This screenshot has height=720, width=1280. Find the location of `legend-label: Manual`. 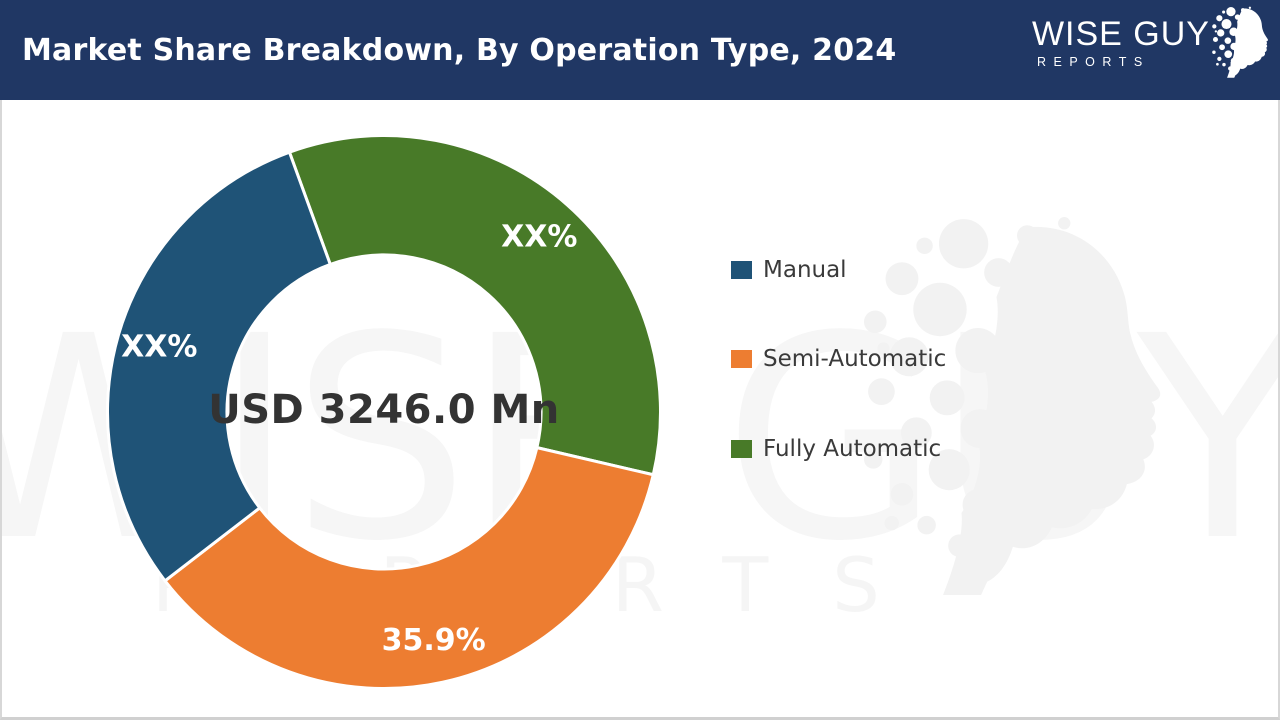

legend-label: Manual is located at coordinates (805, 270).